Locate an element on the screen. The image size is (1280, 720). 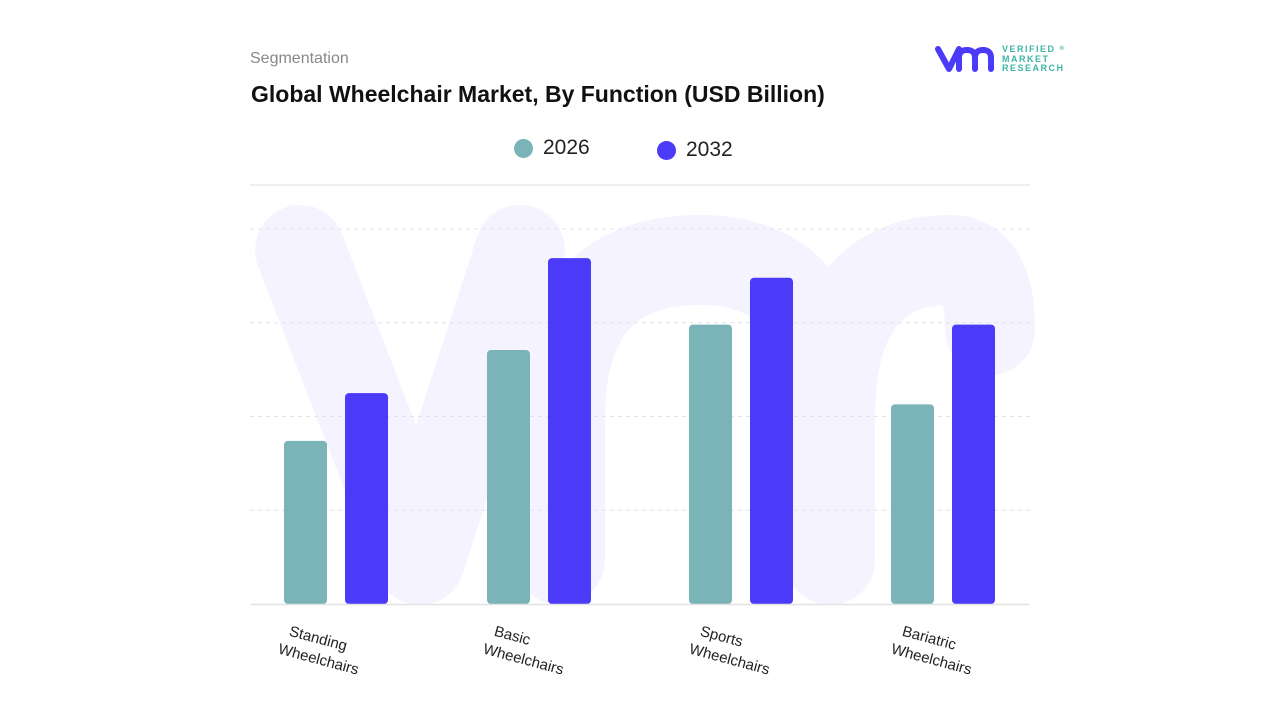
segment-label: Segmentation is located at coordinates (299, 58).